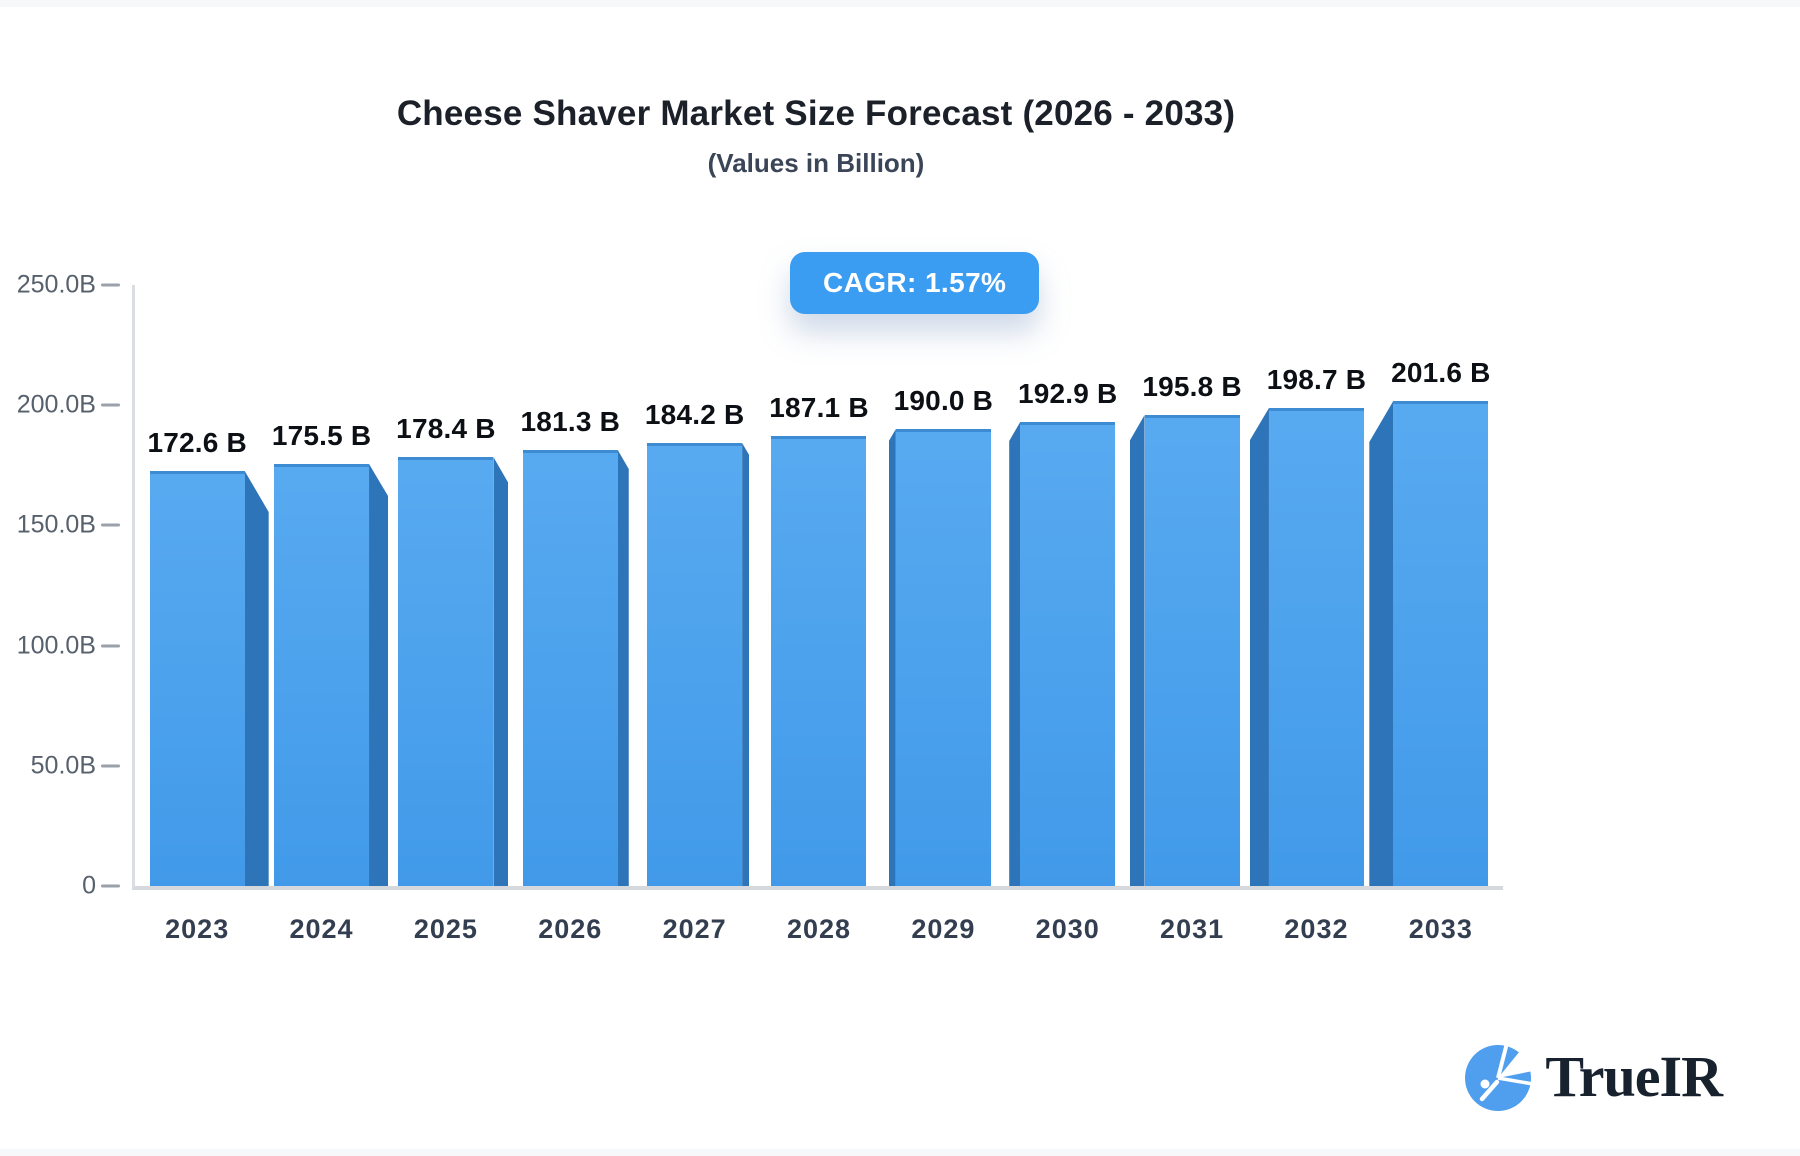 This screenshot has height=1156, width=1800. Describe the element at coordinates (900, 3) in the screenshot. I see `top-edge-strip` at that location.